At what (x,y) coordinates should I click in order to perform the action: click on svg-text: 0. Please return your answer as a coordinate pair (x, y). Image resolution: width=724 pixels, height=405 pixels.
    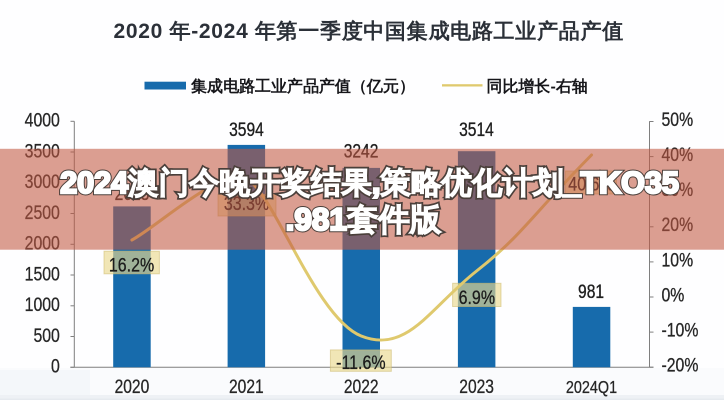
    Looking at the image, I should click on (55, 366).